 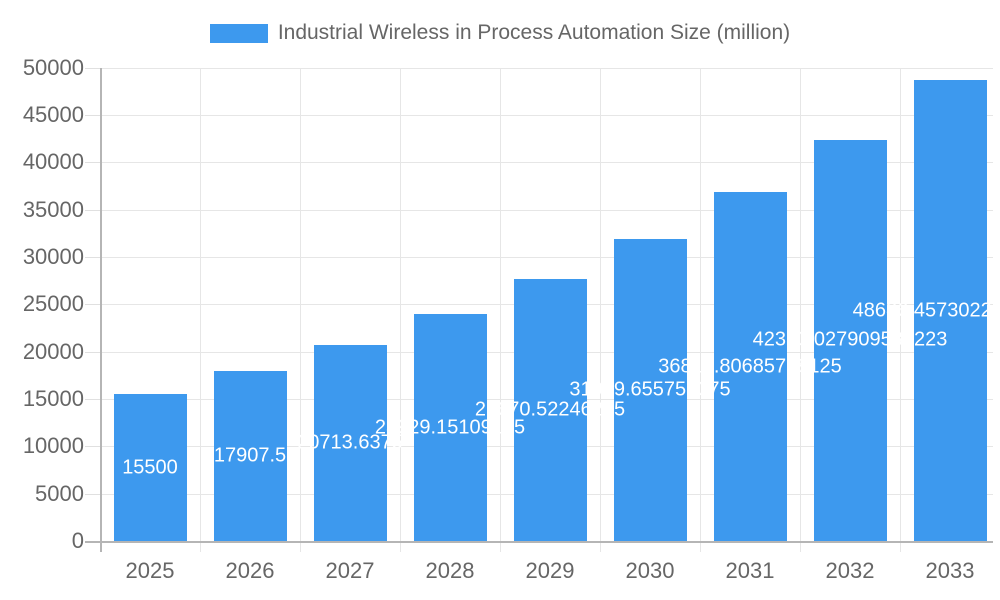 What do you see at coordinates (53, 114) in the screenshot?
I see `y-axis-label: 45000` at bounding box center [53, 114].